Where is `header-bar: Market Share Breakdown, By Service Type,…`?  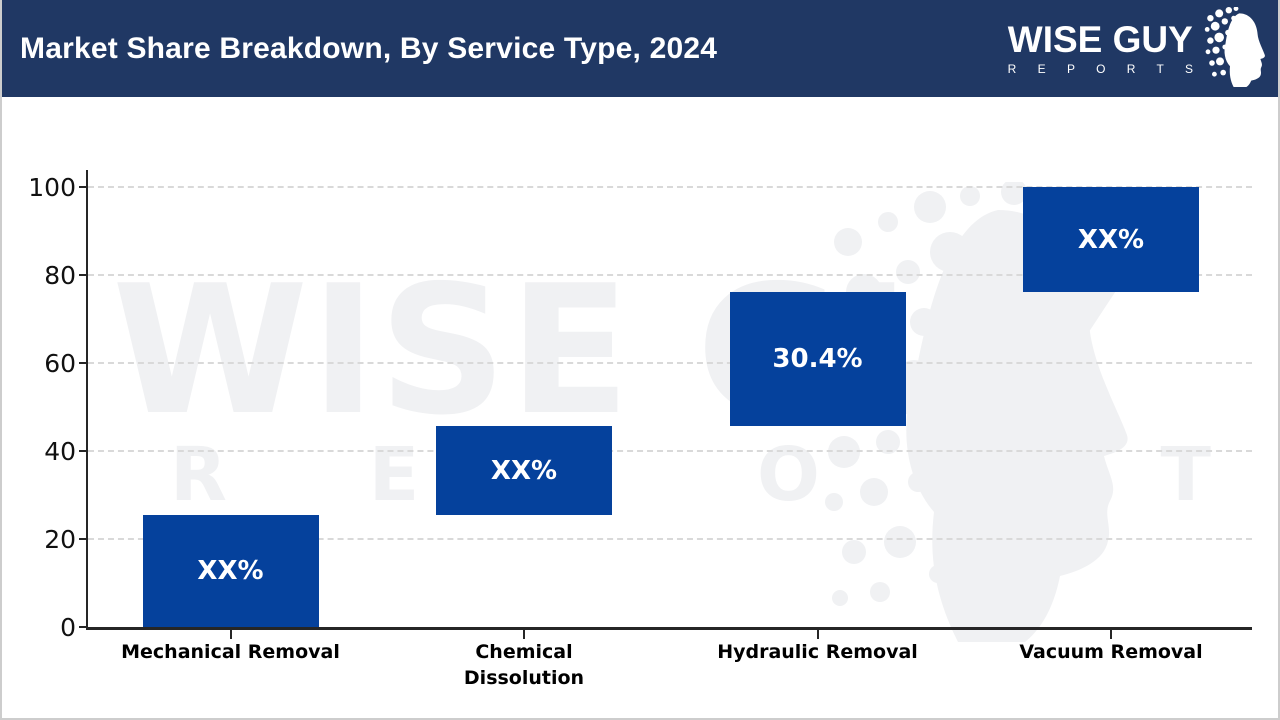
header-bar: Market Share Breakdown, By Service Type,… is located at coordinates (640, 48).